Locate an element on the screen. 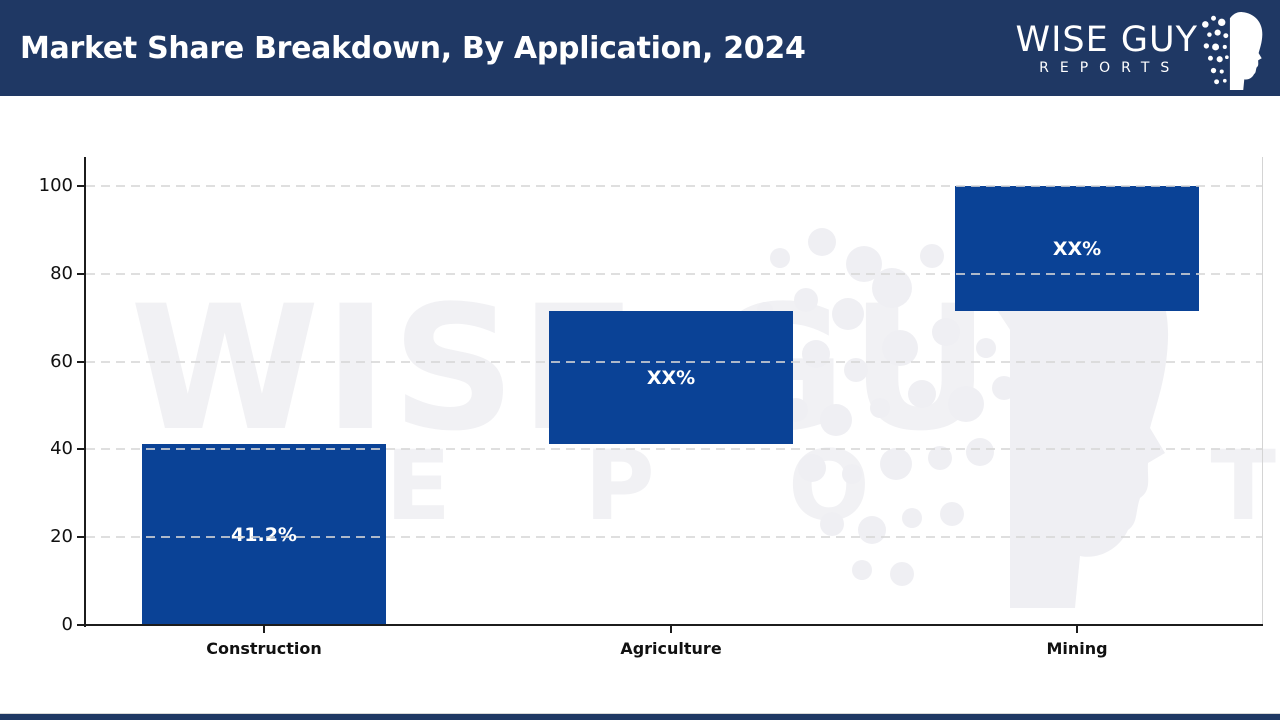  y-tick-label: 60 is located at coordinates (61, 361).